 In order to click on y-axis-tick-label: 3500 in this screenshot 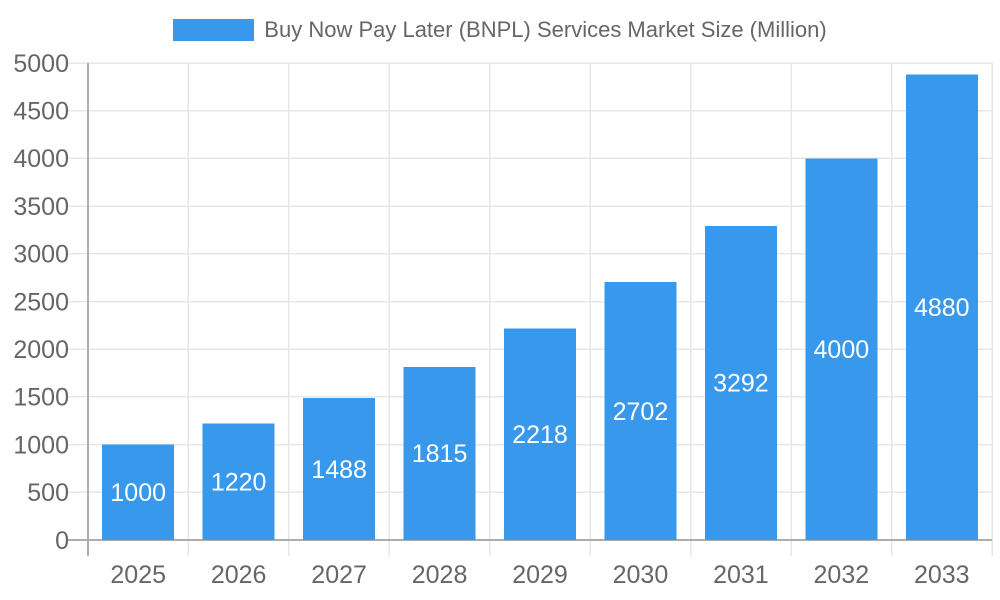, I will do `click(41, 207)`.